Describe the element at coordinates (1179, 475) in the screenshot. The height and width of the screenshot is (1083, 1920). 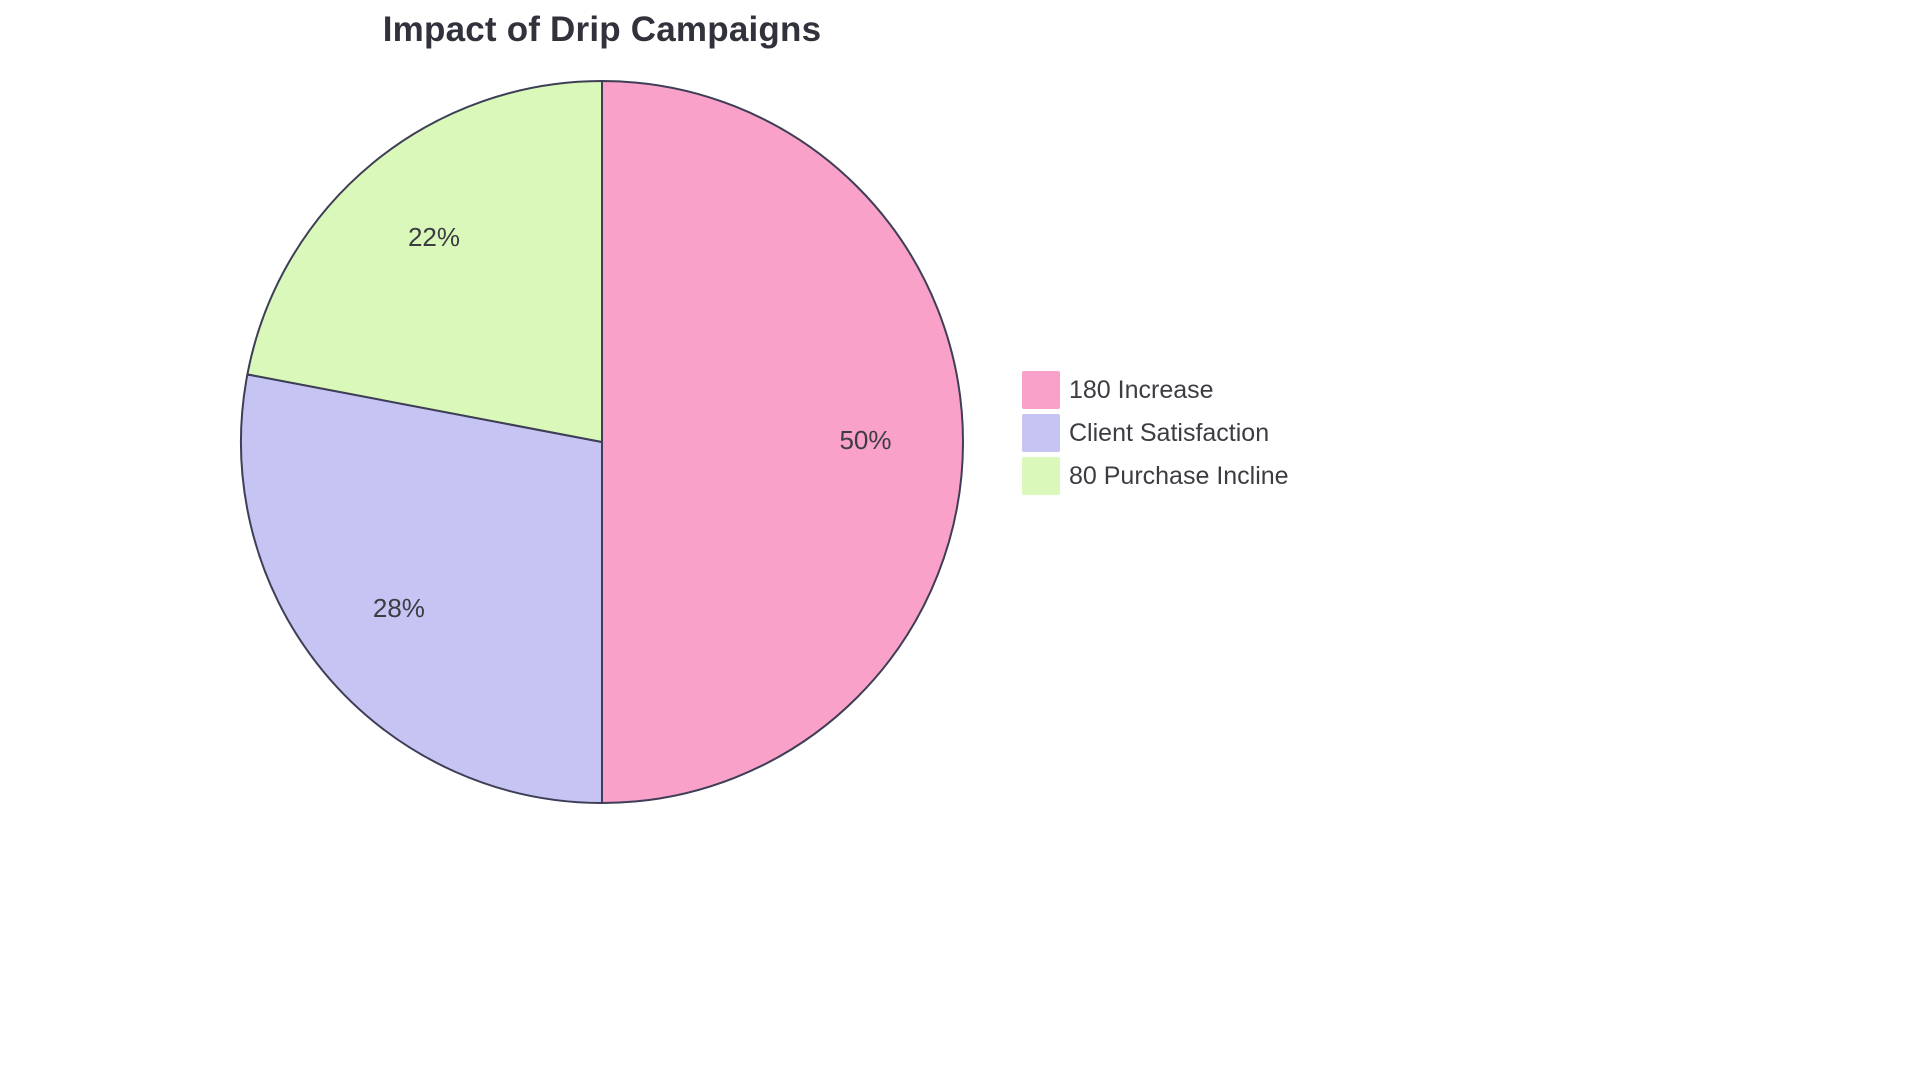
I see `legend-label: 80 Purchase Incline` at that location.